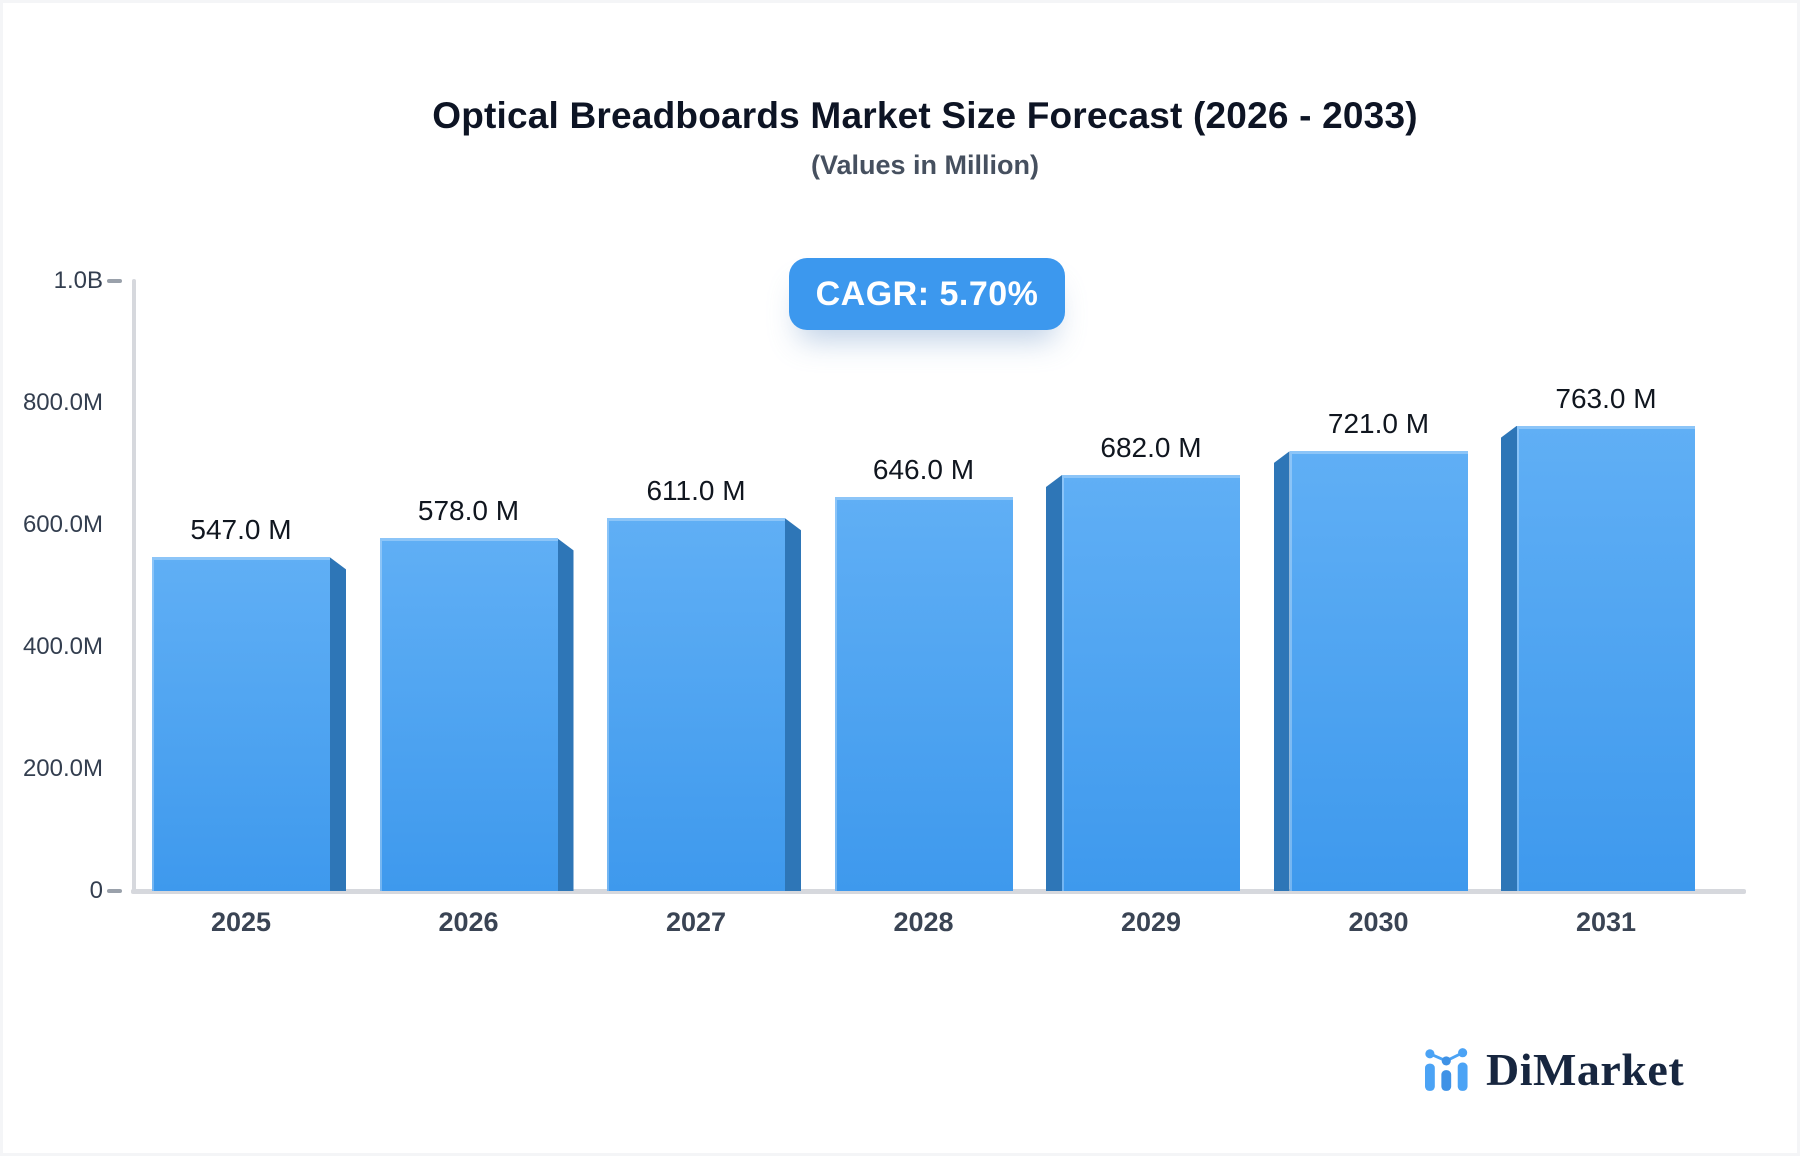 Image resolution: width=1800 pixels, height=1156 pixels. What do you see at coordinates (1446, 1069) in the screenshot?
I see `bar-chart-logo-icon` at bounding box center [1446, 1069].